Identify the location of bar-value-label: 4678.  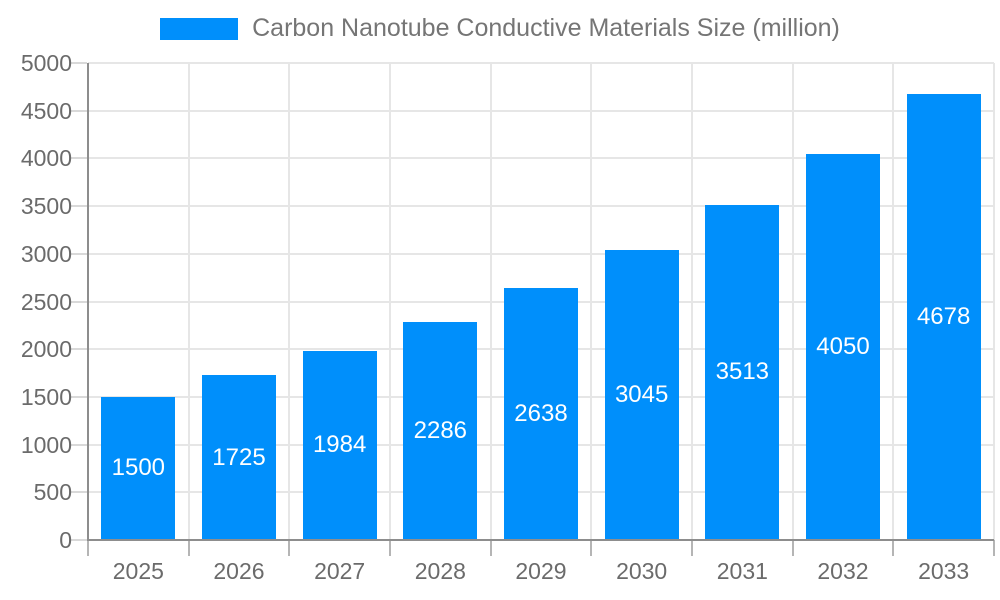
(943, 316).